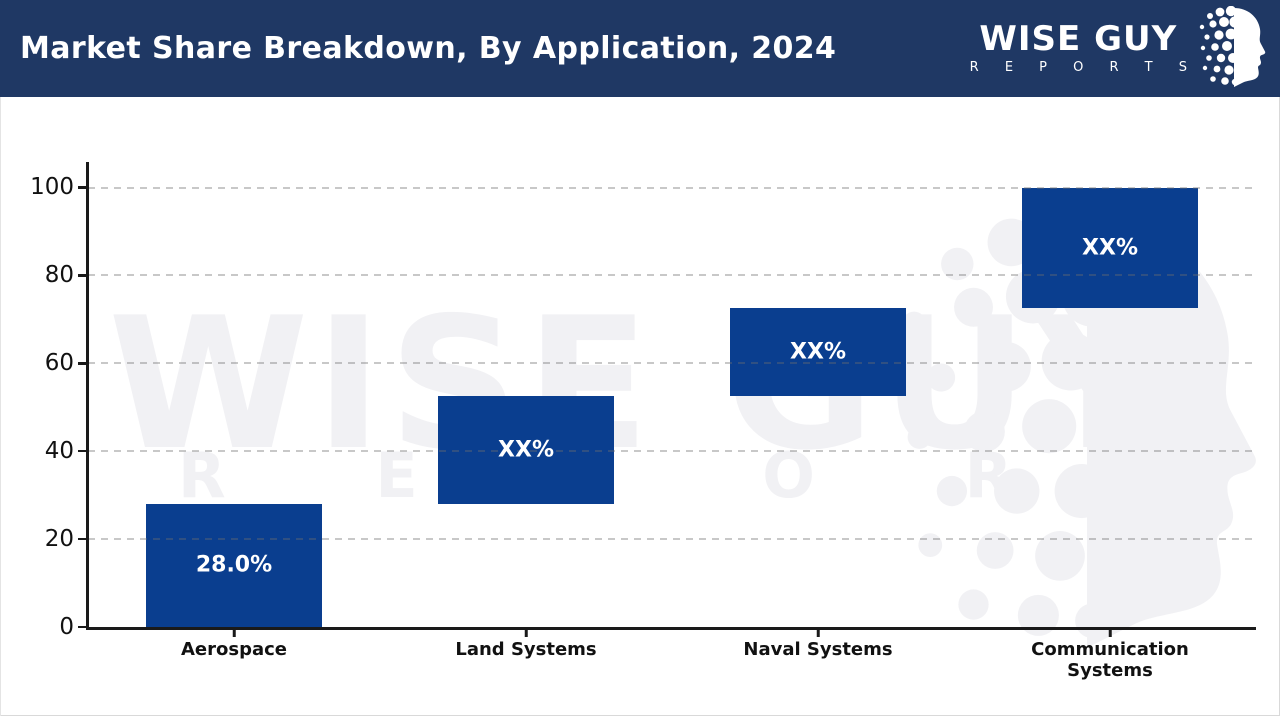 The image size is (1280, 720). What do you see at coordinates (1083, 67) in the screenshot?
I see `brand-logo-subtitle: R E P O R T S` at bounding box center [1083, 67].